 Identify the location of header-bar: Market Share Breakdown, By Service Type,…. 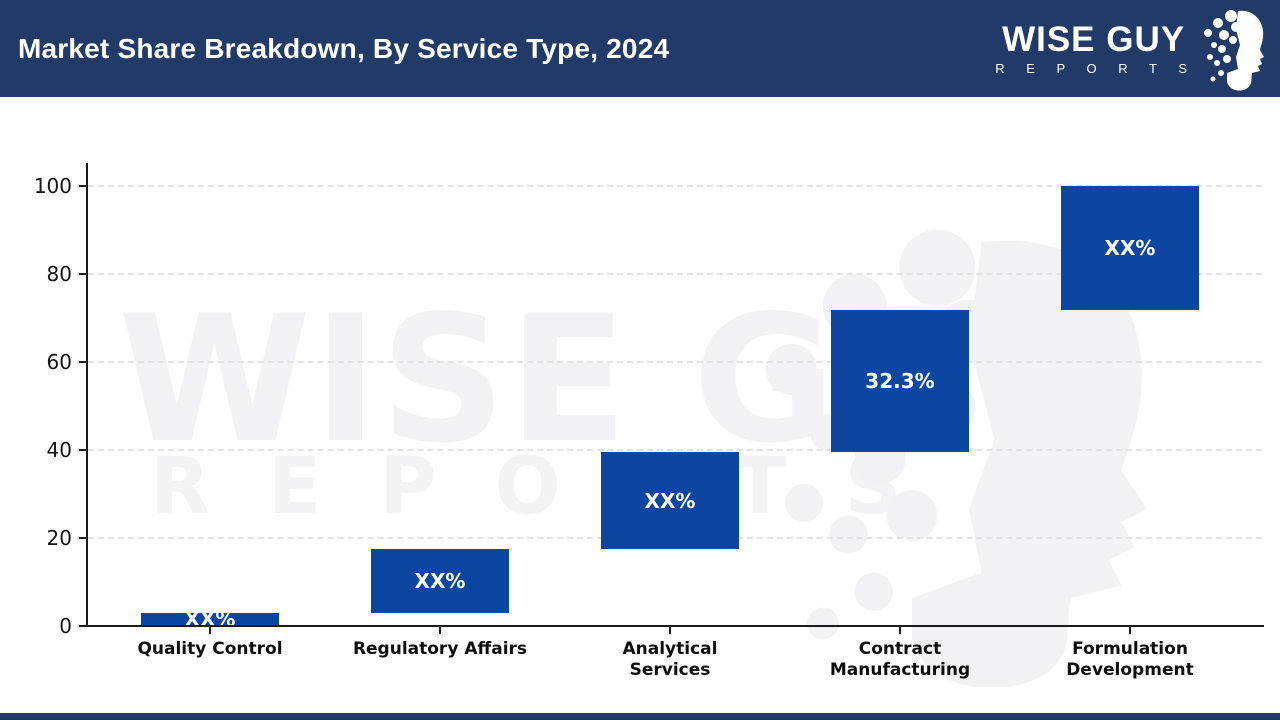
(640, 48).